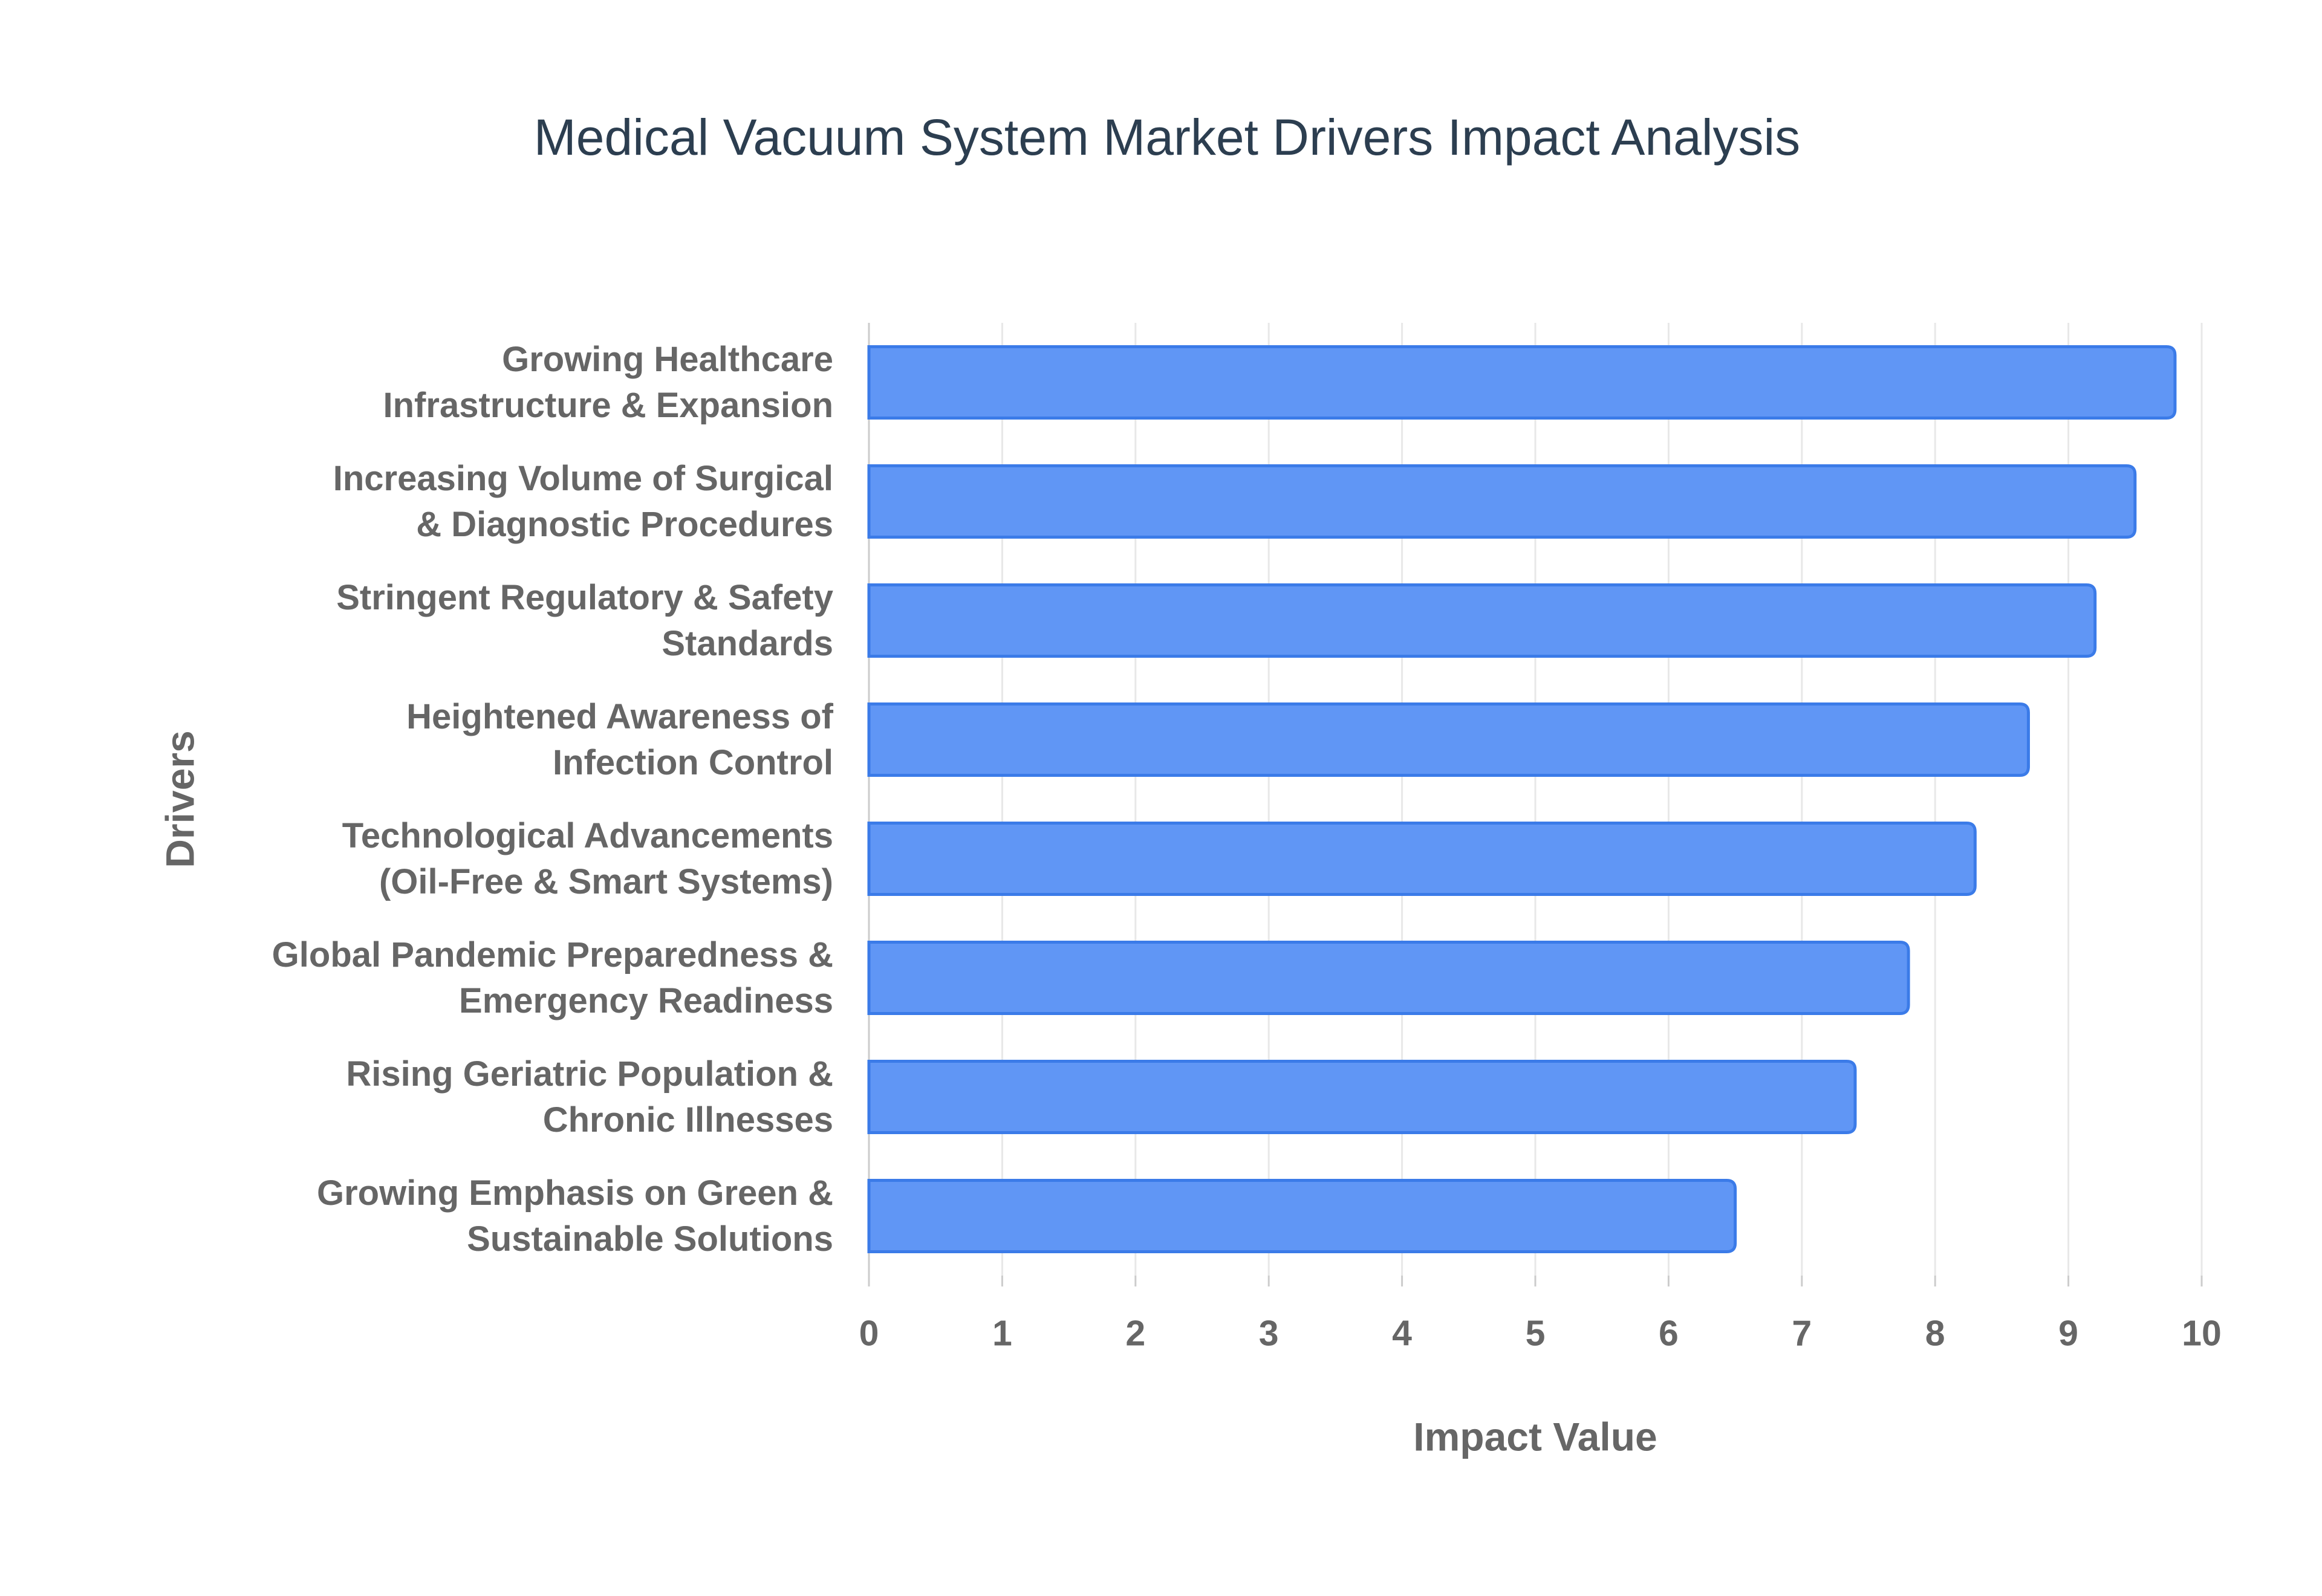  What do you see at coordinates (1935, 1334) in the screenshot?
I see `x-tick-label: 8` at bounding box center [1935, 1334].